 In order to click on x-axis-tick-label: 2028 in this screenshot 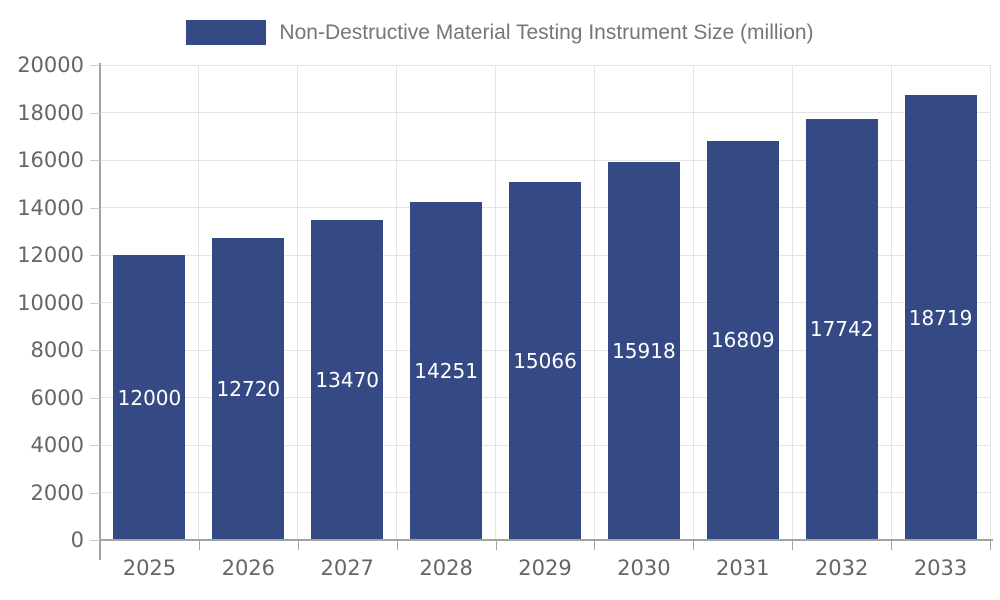, I will do `click(446, 568)`.